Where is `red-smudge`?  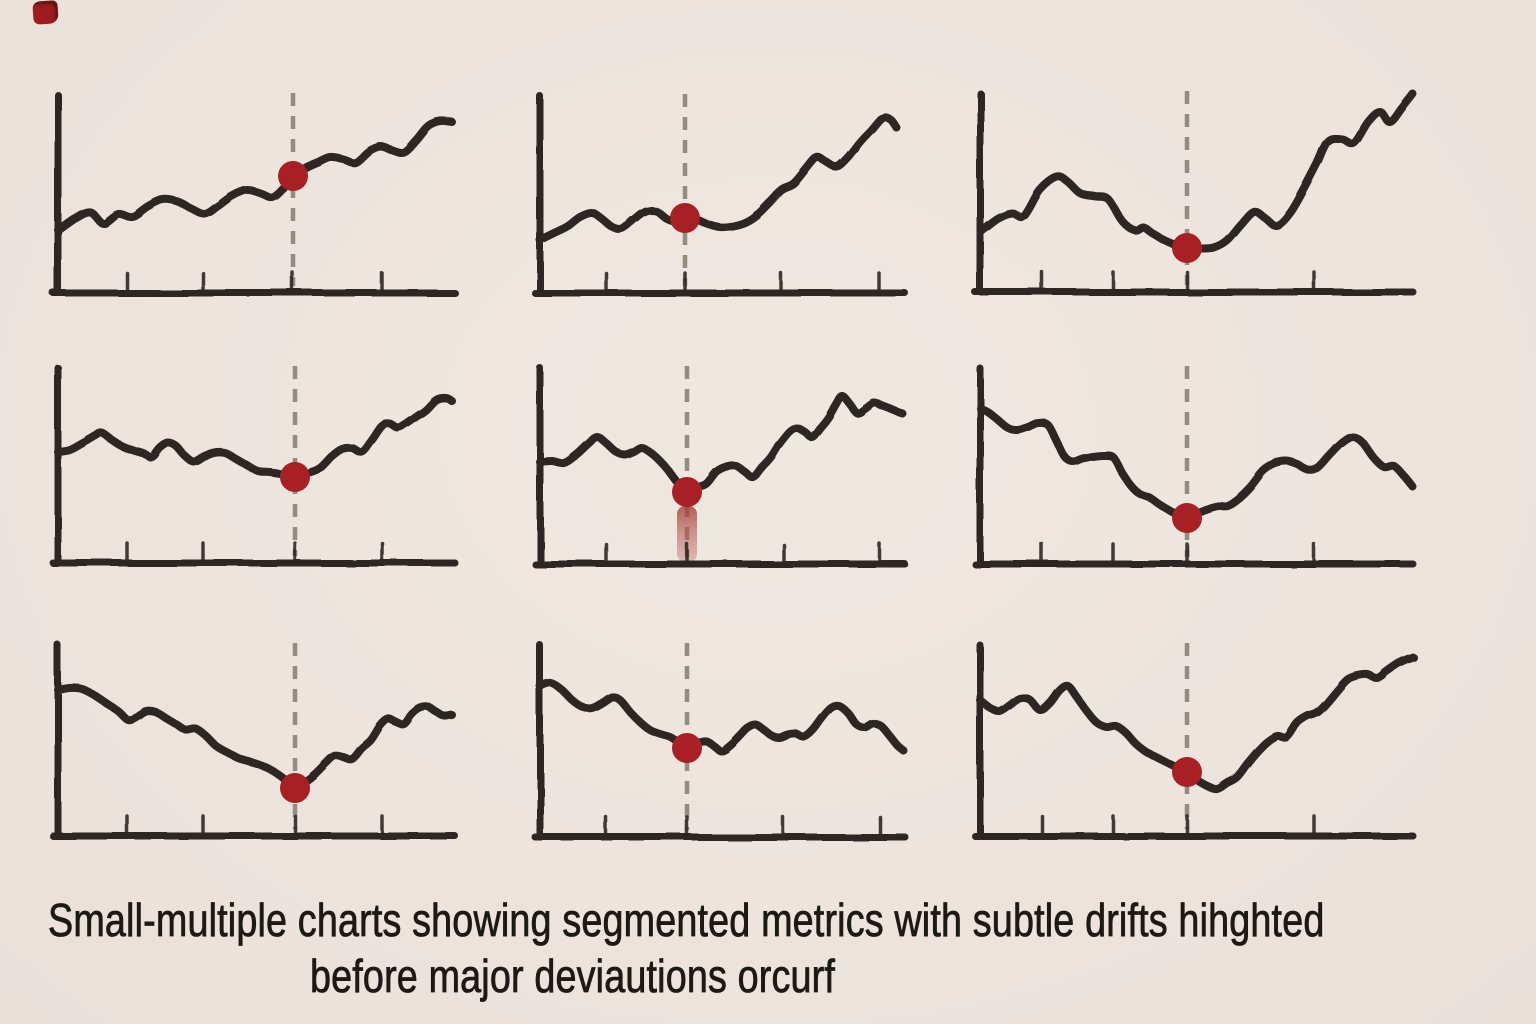
red-smudge is located at coordinates (687, 534).